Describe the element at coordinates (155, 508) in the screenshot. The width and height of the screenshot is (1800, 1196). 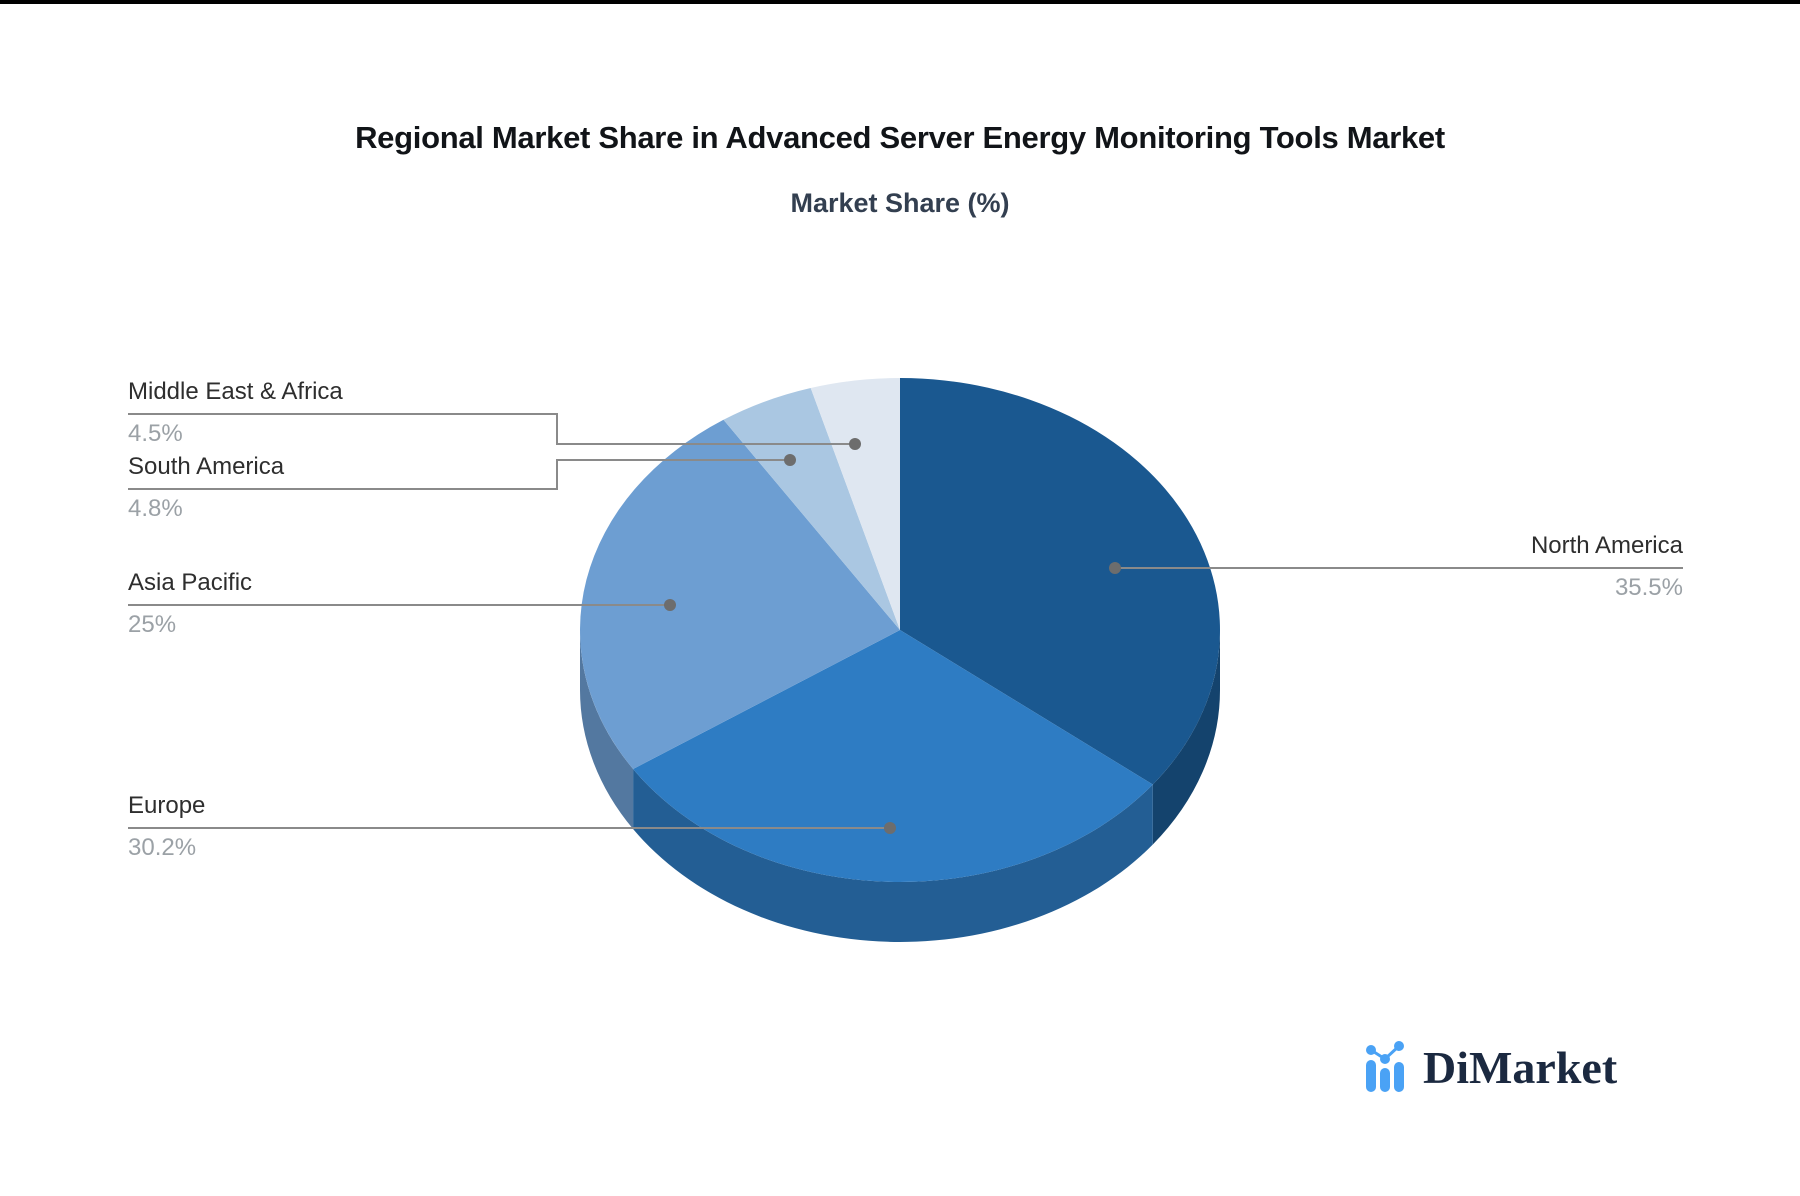
I see `segment-value: 4.8%` at that location.